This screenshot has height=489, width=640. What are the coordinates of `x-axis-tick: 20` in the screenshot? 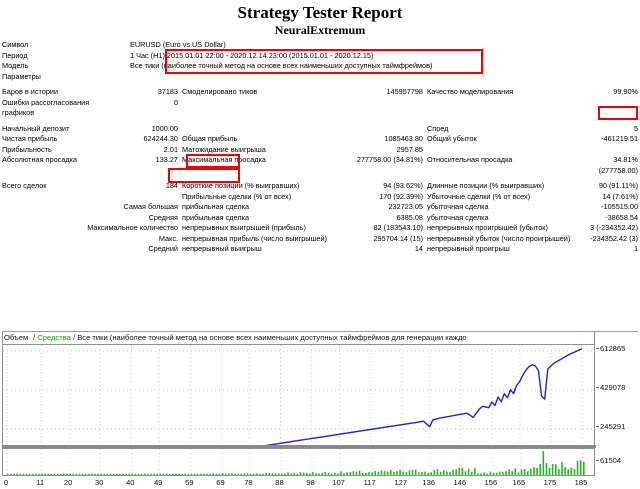 It's located at (68, 482).